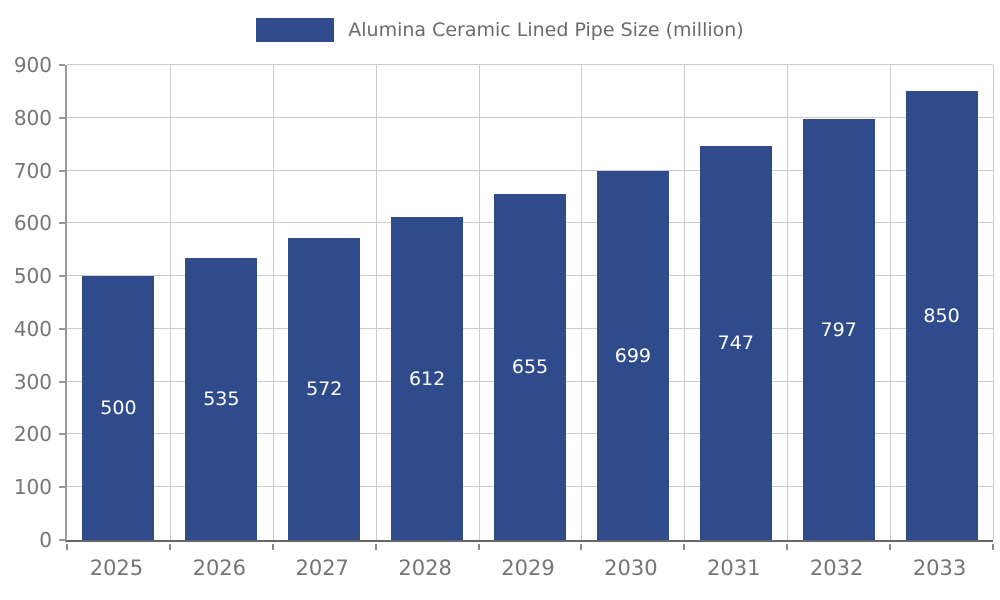 This screenshot has height=600, width=1000. I want to click on y-tick-label: 600, so click(32, 223).